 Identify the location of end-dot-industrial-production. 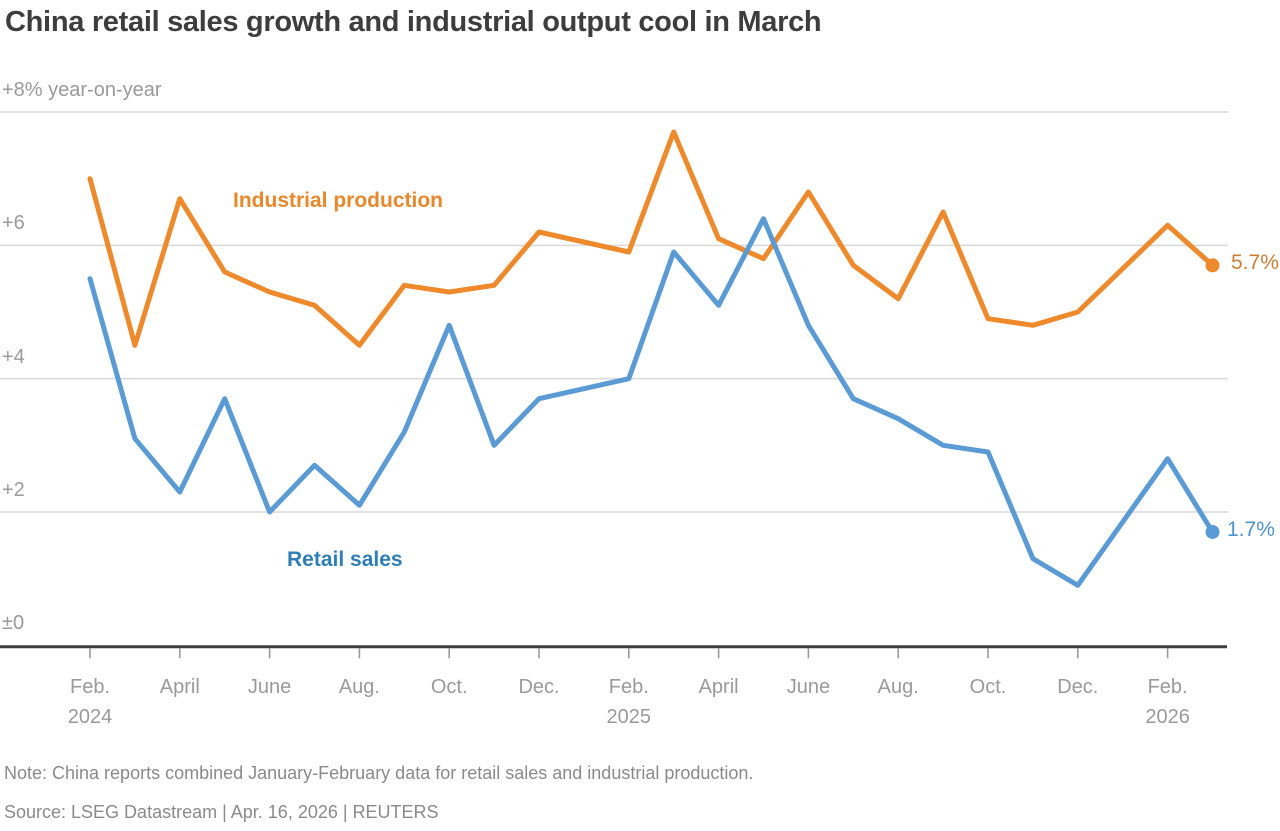
(1212, 265).